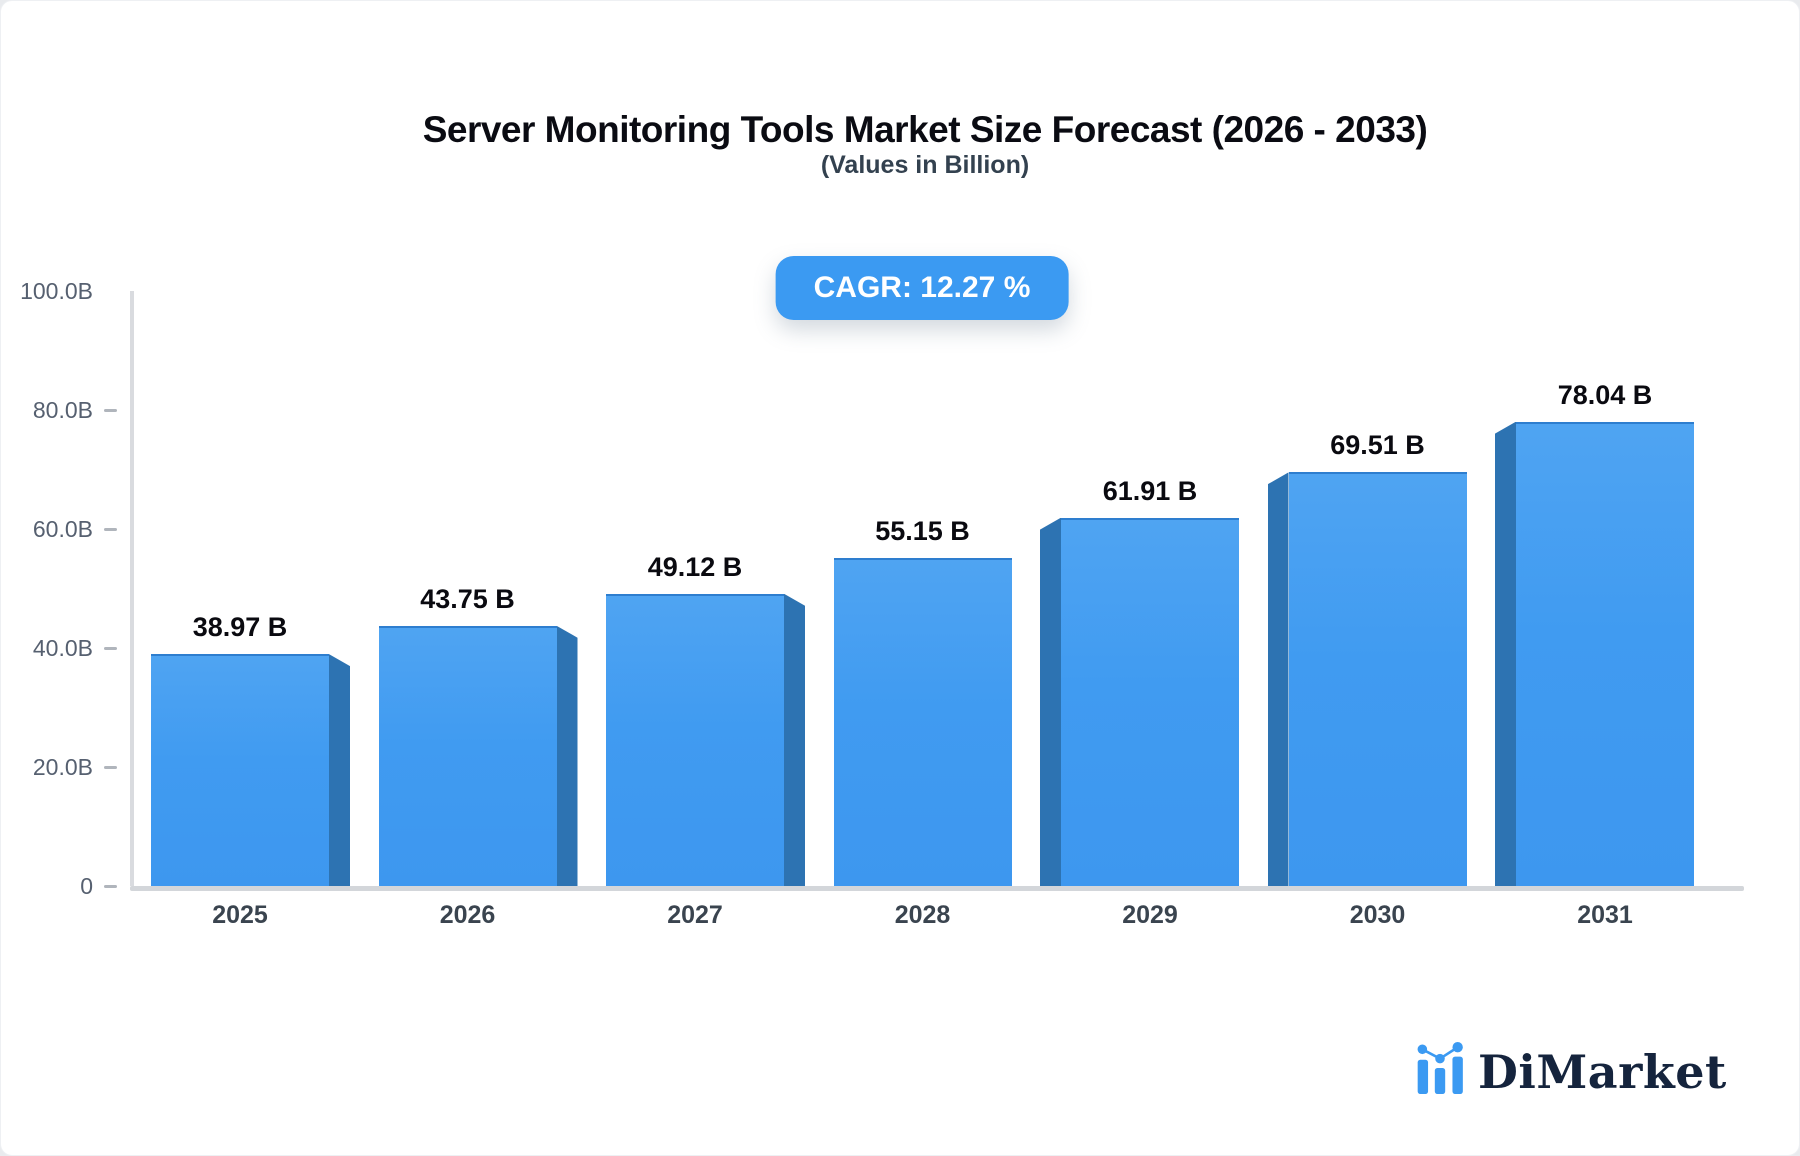  Describe the element at coordinates (1150, 490) in the screenshot. I see `bar-value-label: 61.91 B` at that location.